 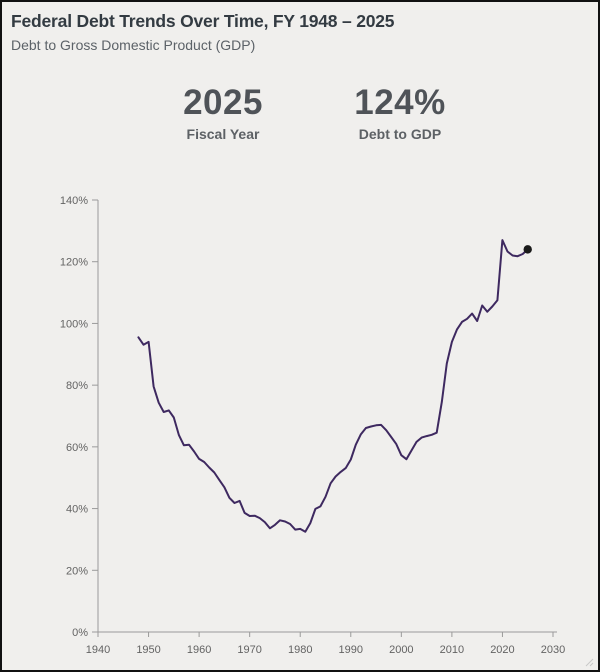 I want to click on y-tick-label: 140%, so click(x=74, y=201).